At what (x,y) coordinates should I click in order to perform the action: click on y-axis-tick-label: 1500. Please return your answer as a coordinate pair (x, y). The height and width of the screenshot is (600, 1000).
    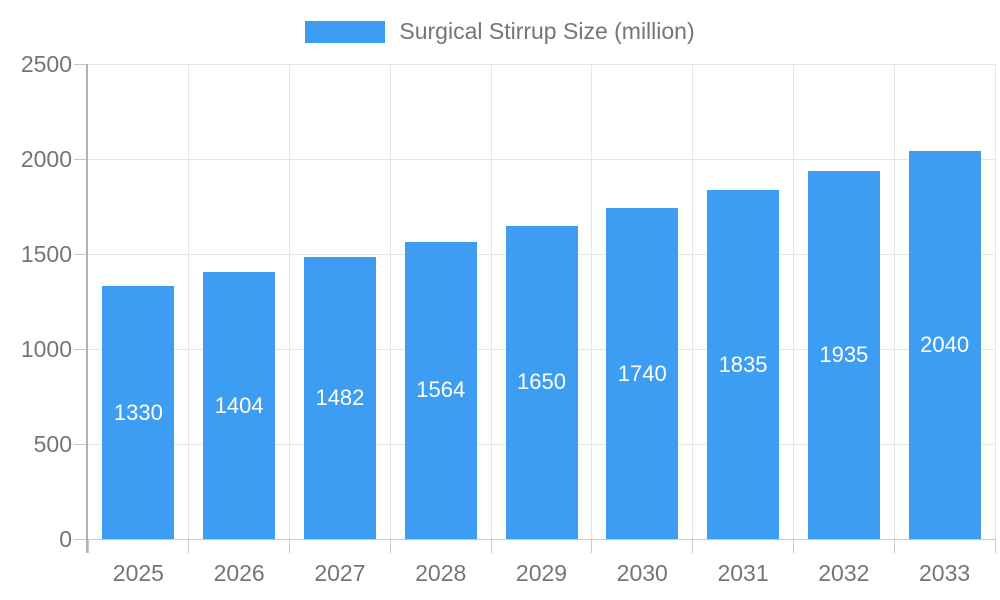
    Looking at the image, I should click on (46, 254).